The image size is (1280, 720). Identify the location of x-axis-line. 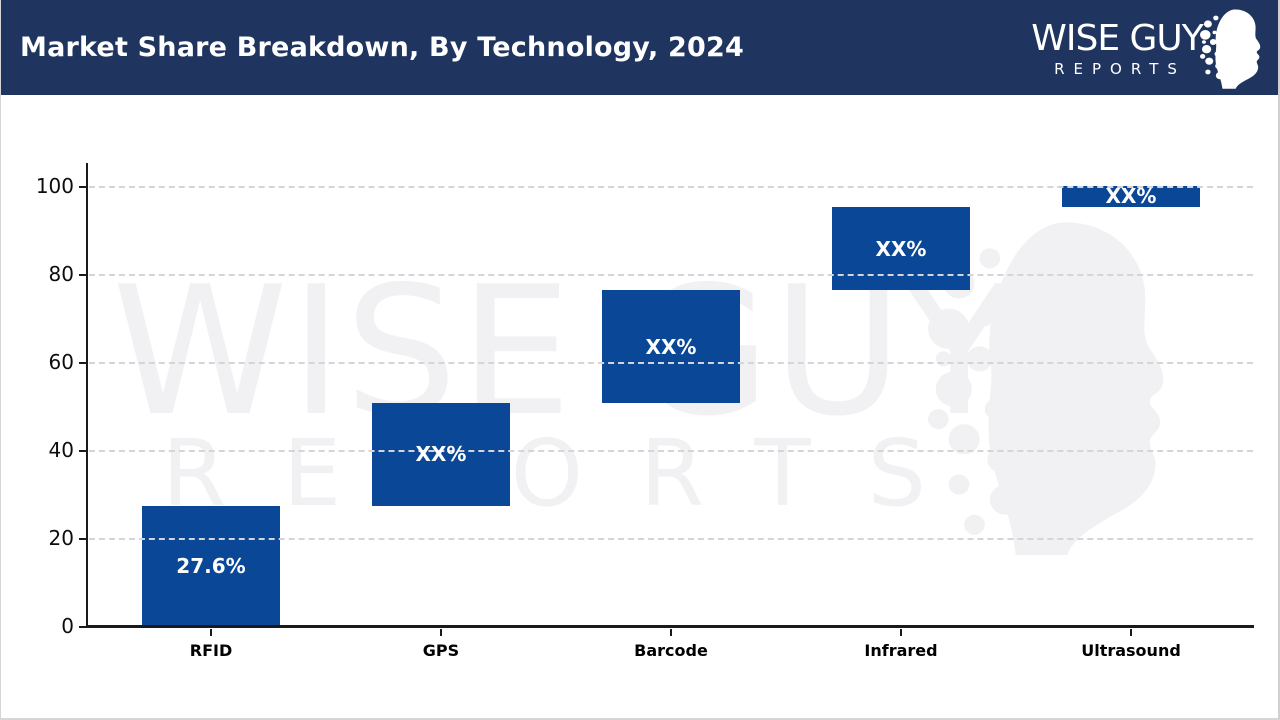
(670, 626).